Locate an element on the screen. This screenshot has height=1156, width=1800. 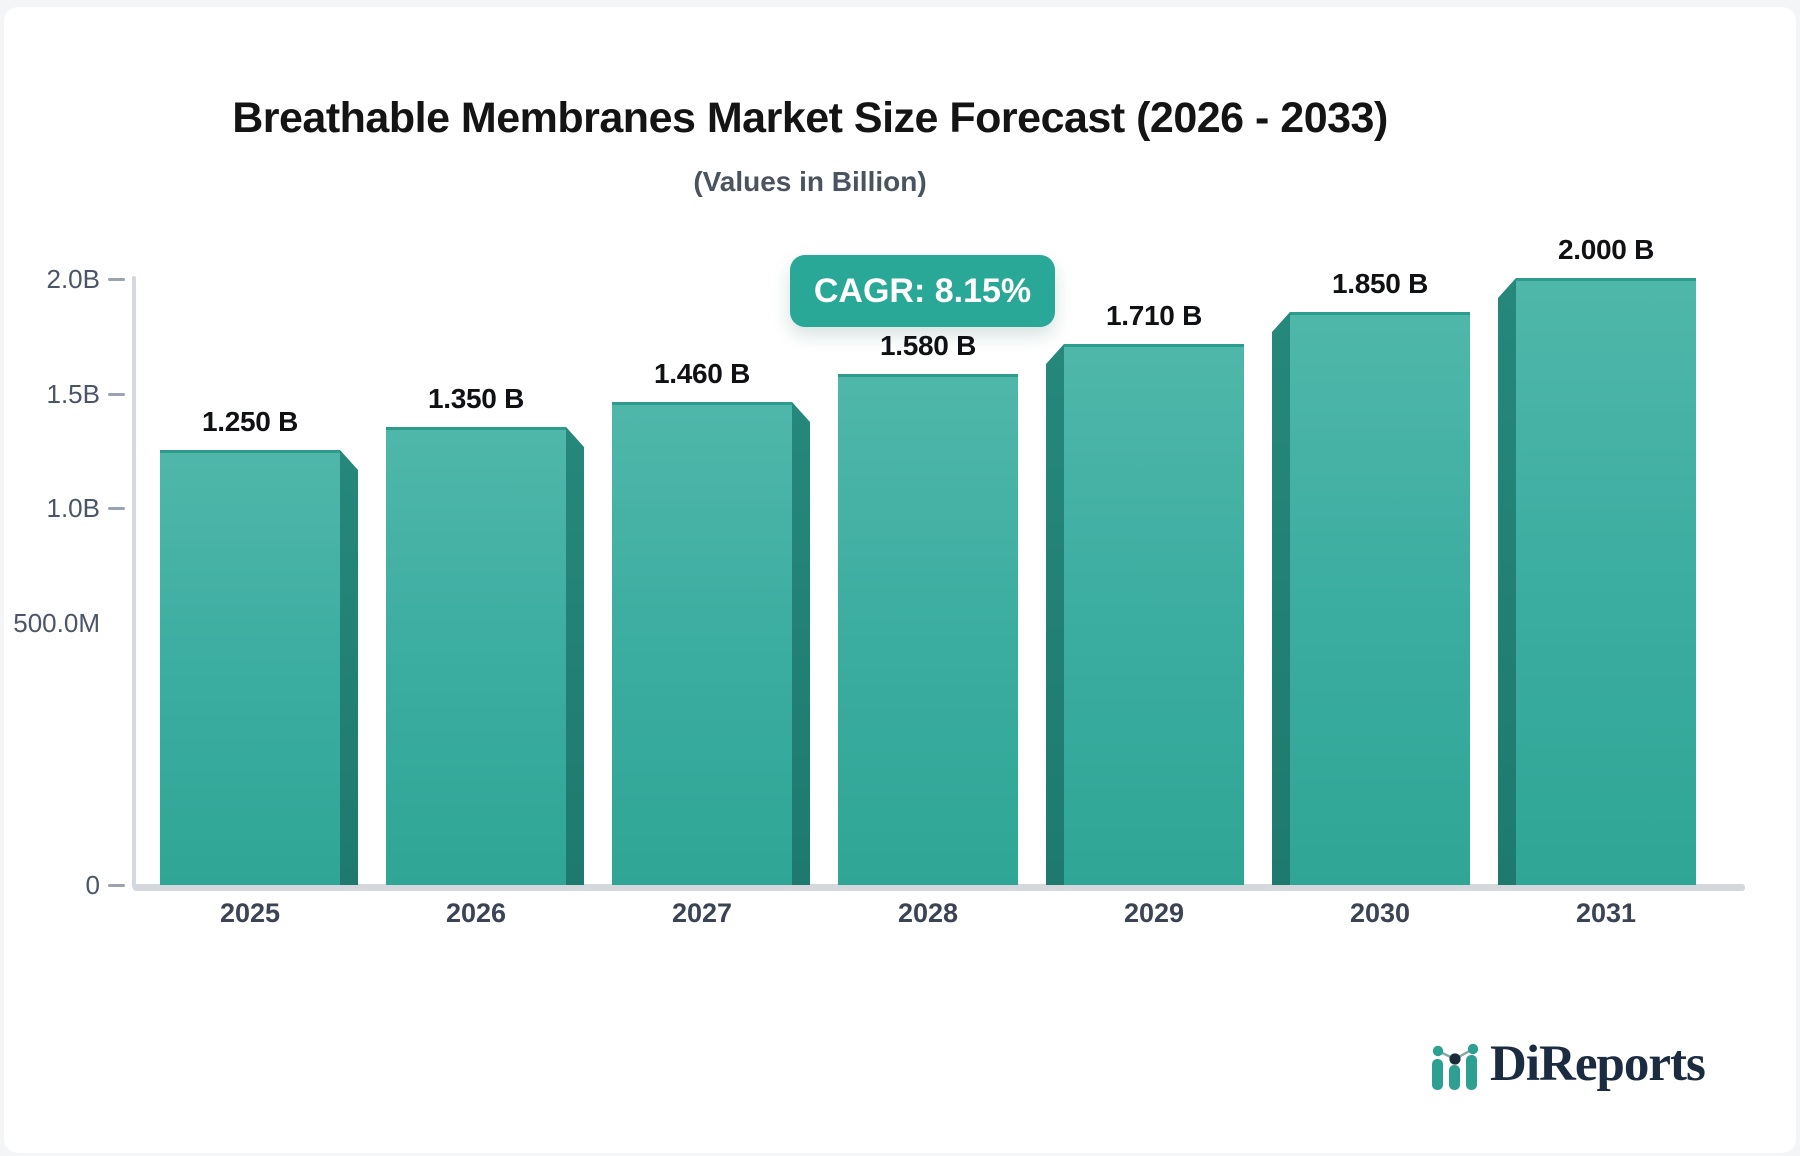
logo: DiReports is located at coordinates (1568, 1064).